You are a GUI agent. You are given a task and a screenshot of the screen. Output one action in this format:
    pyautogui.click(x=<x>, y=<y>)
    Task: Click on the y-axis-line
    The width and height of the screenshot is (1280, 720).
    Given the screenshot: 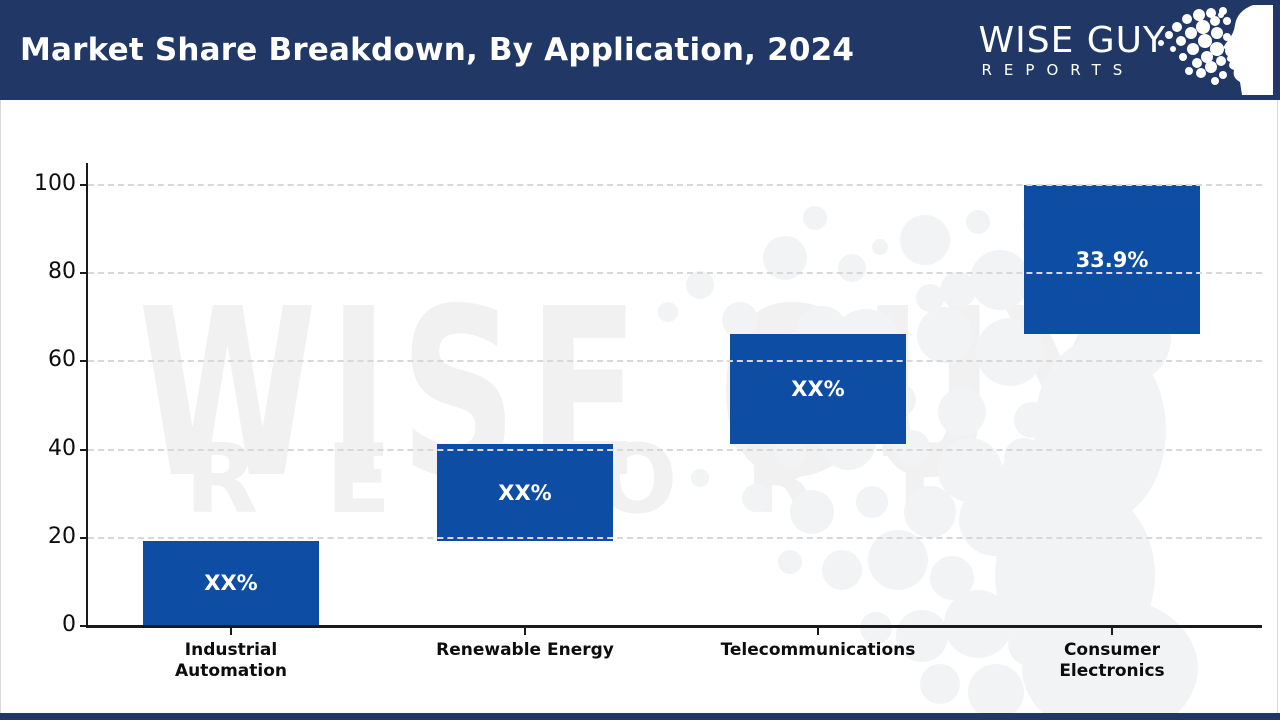 What is the action you would take?
    pyautogui.click(x=87, y=395)
    